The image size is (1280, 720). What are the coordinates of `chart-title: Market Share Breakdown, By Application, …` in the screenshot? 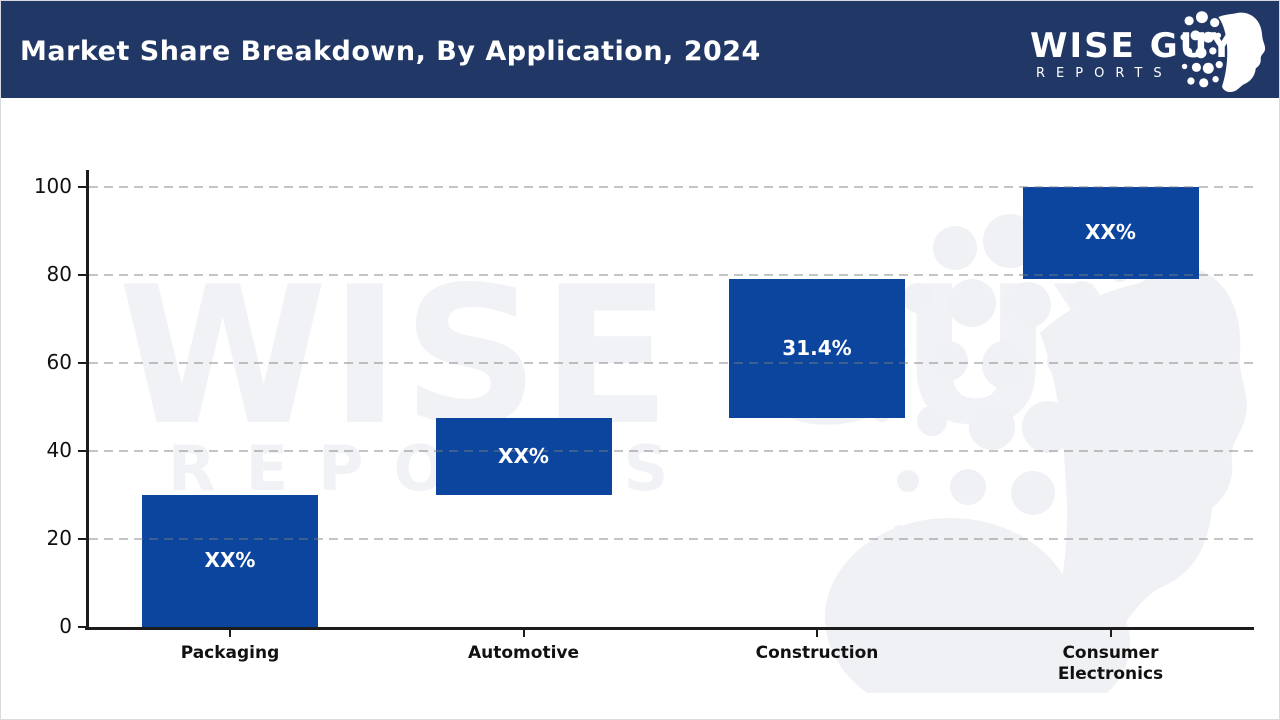 It's located at (390, 51).